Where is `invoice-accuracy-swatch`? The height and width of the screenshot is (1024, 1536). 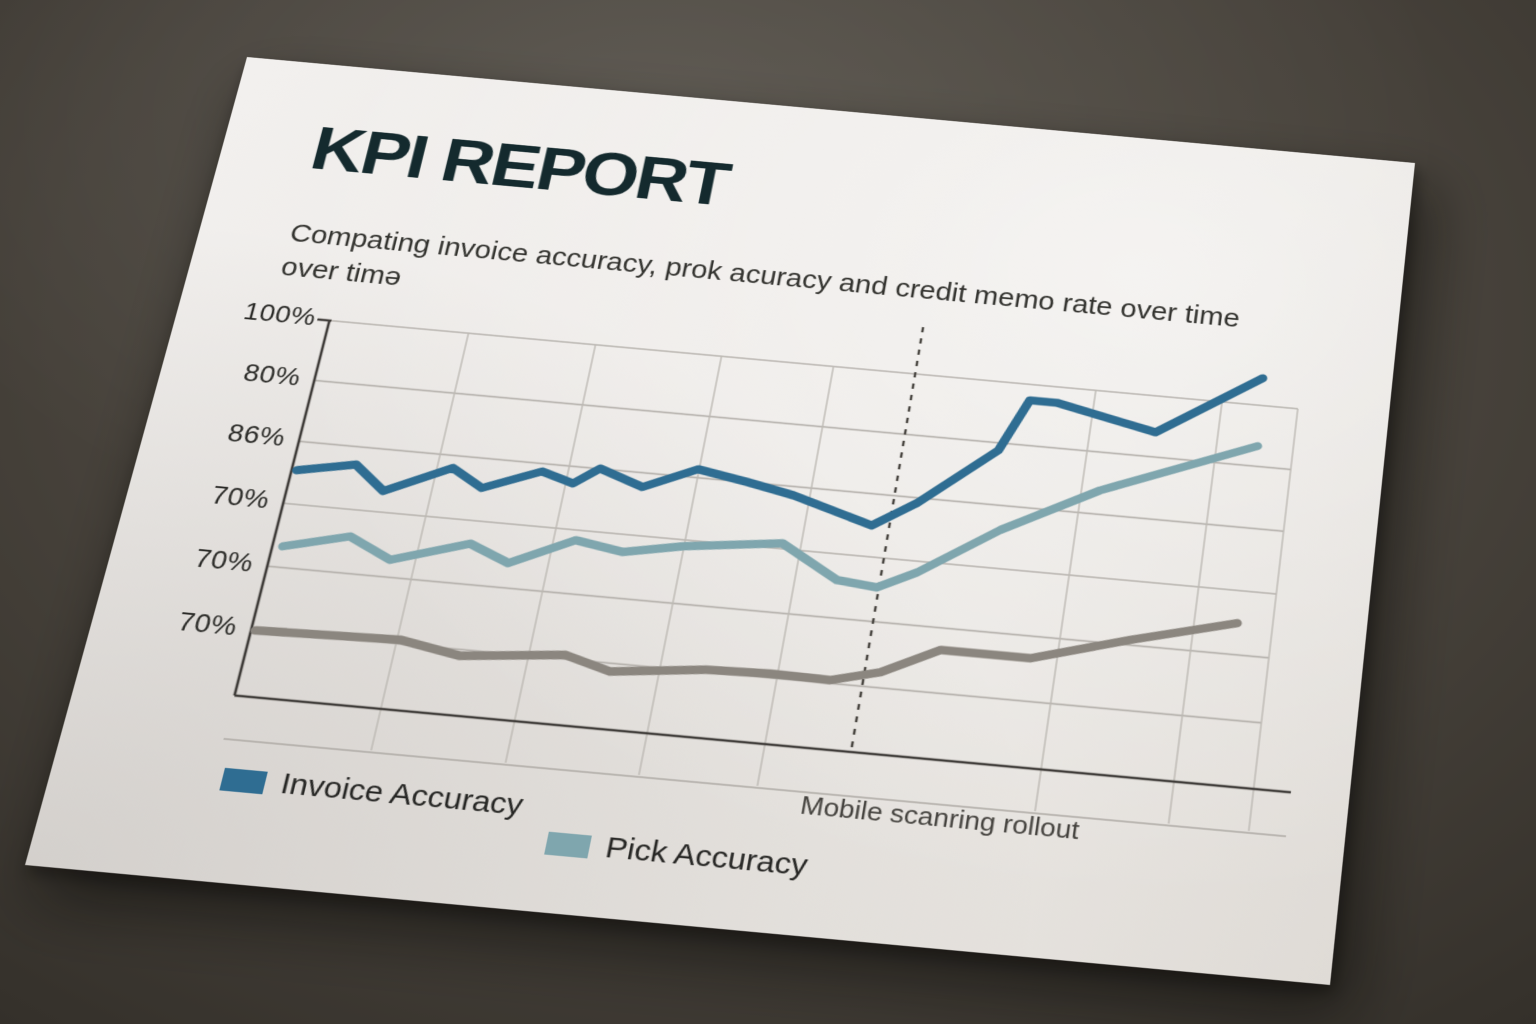
invoice-accuracy-swatch is located at coordinates (243, 781).